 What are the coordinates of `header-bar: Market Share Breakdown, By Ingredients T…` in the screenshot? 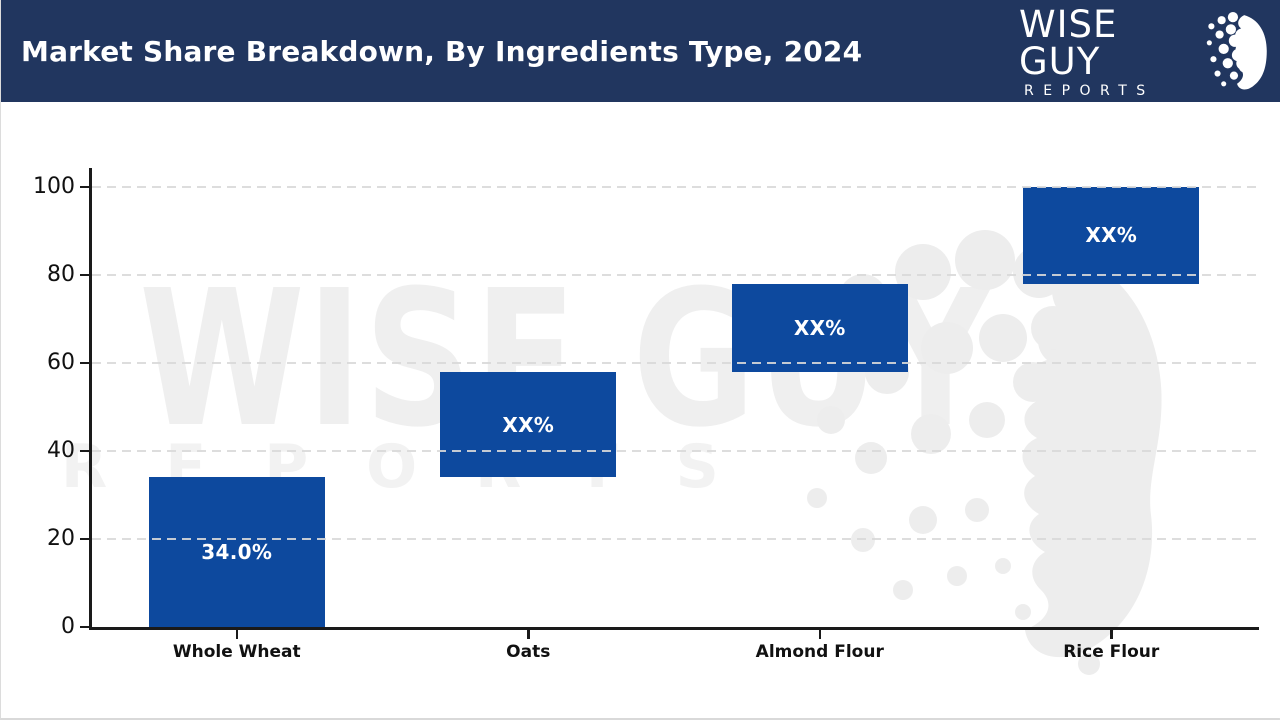 It's located at (640, 51).